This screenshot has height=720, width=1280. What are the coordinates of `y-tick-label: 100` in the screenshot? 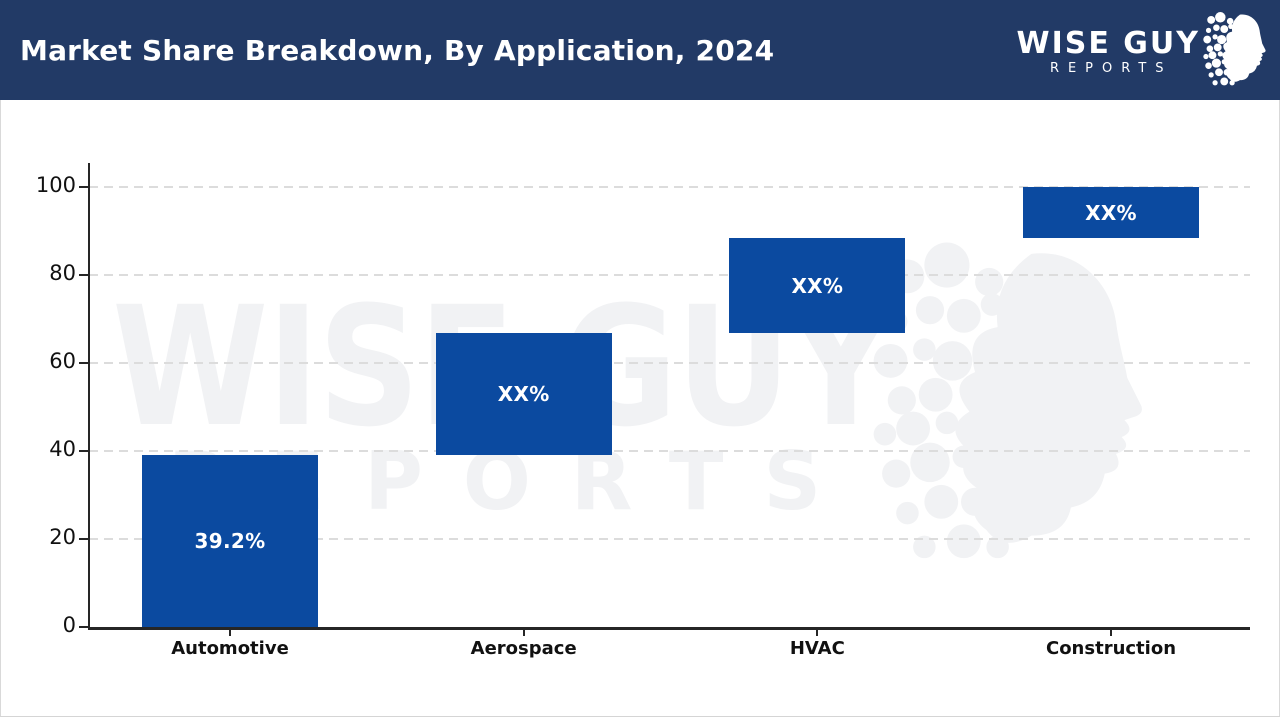 It's located at (55, 185).